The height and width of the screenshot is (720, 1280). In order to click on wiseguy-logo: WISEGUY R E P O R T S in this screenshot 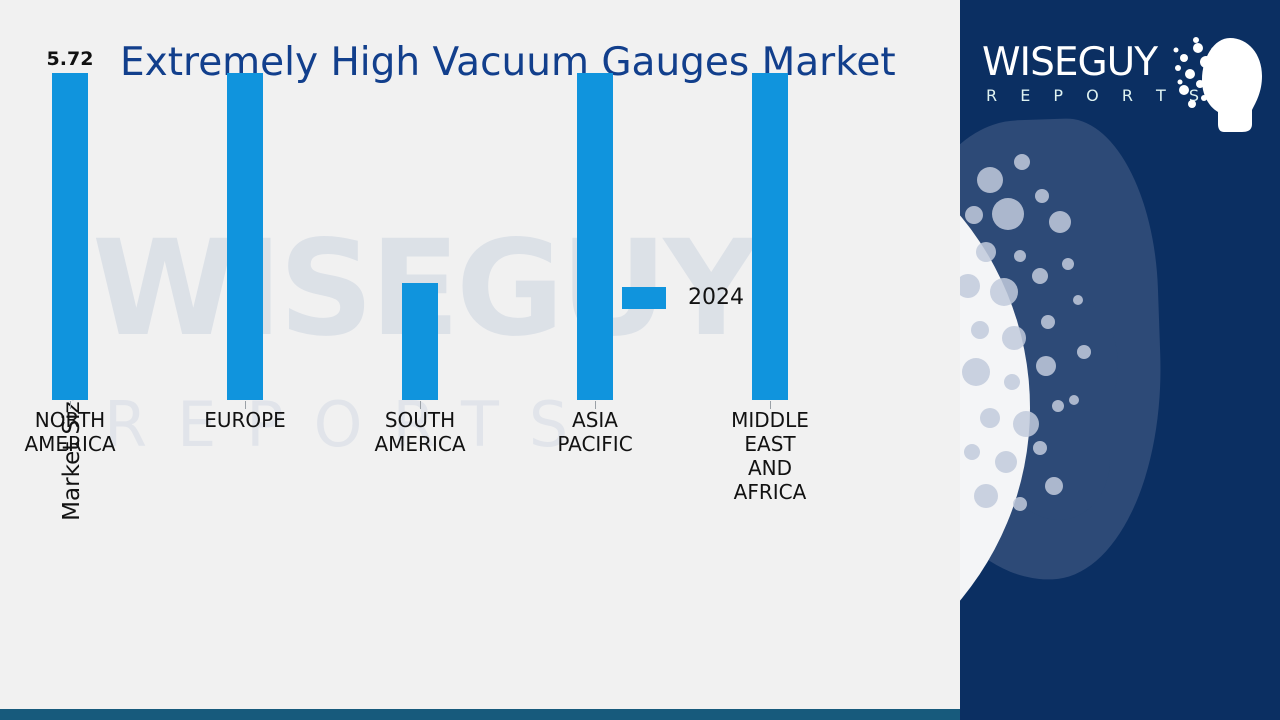, I will do `click(1122, 83)`.